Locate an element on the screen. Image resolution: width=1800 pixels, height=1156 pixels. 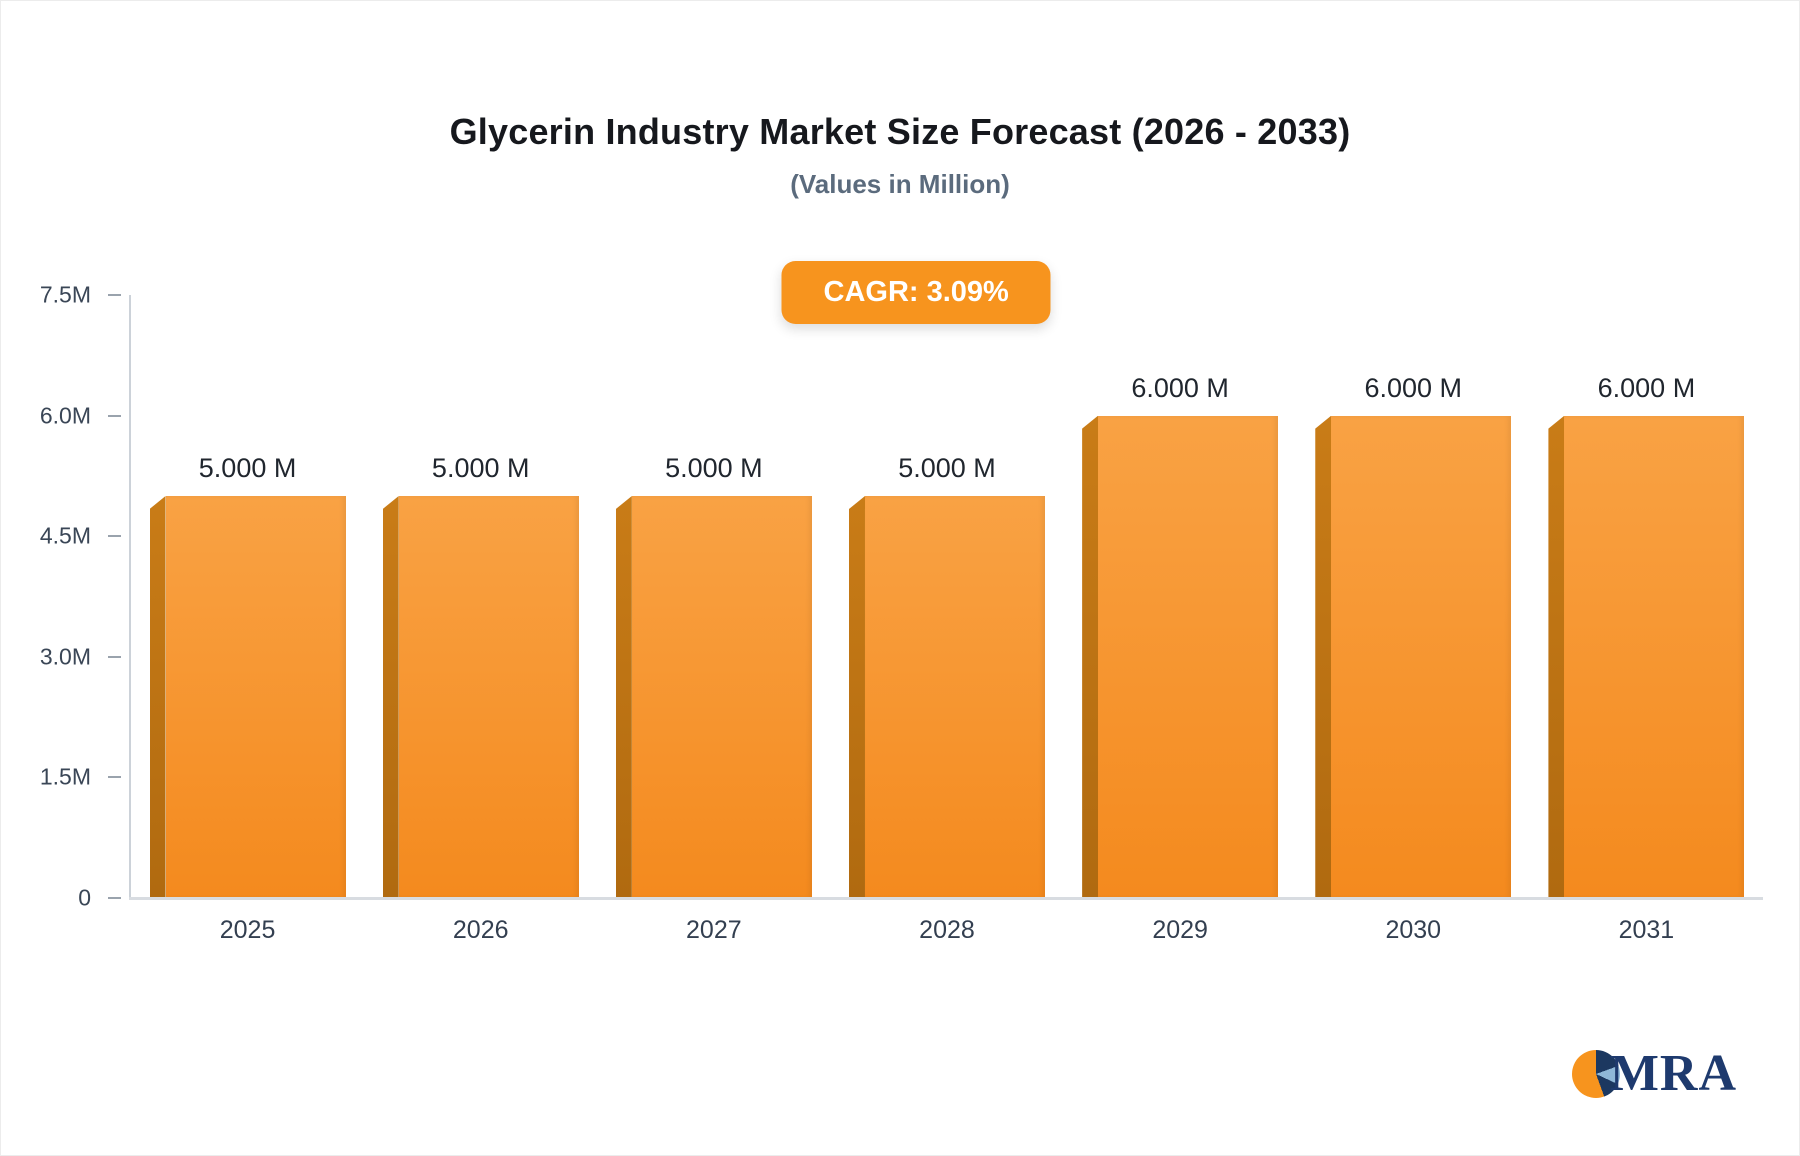
bar-slot-2025: 5.000 M is located at coordinates (247, 596).